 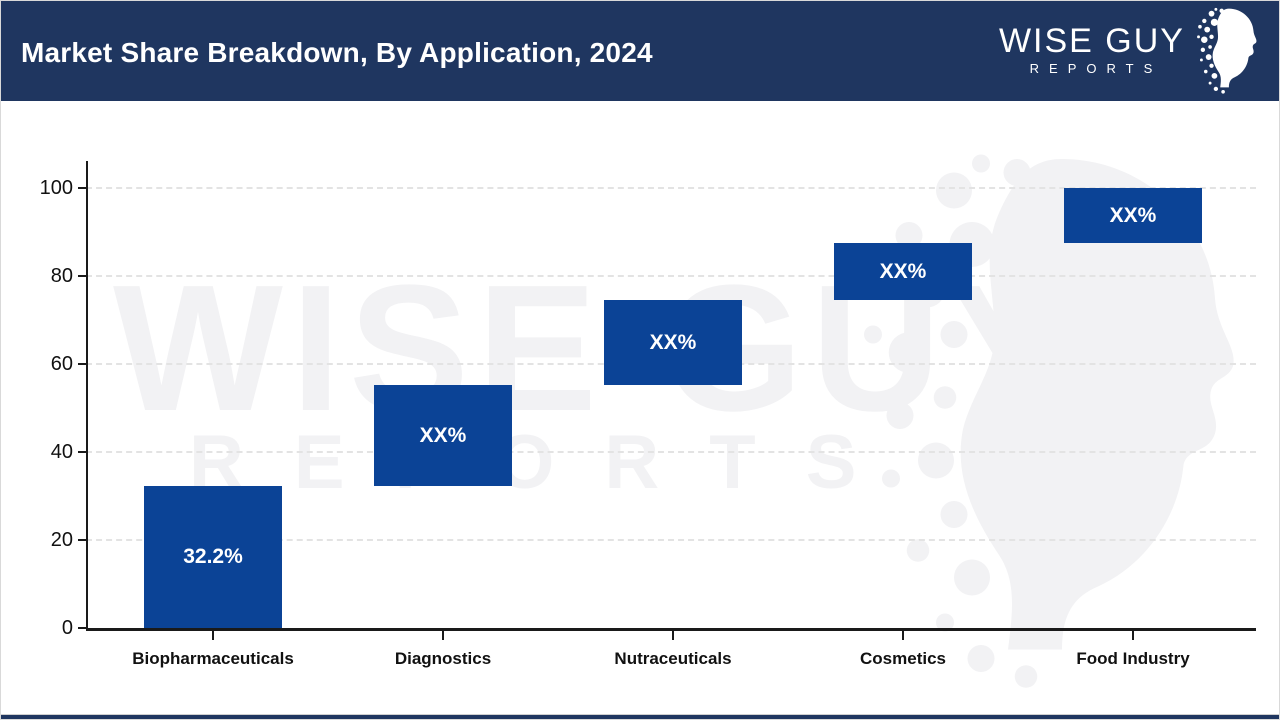 I want to click on x-category-label: Cosmetics, so click(x=903, y=658).